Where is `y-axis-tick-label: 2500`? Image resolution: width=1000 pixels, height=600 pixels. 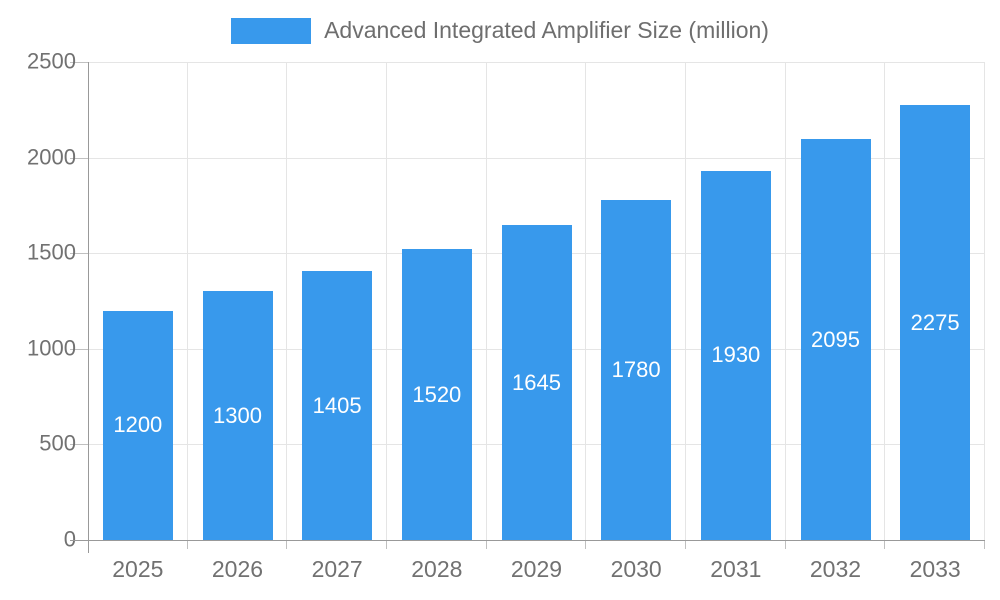
y-axis-tick-label: 2500 is located at coordinates (51, 61).